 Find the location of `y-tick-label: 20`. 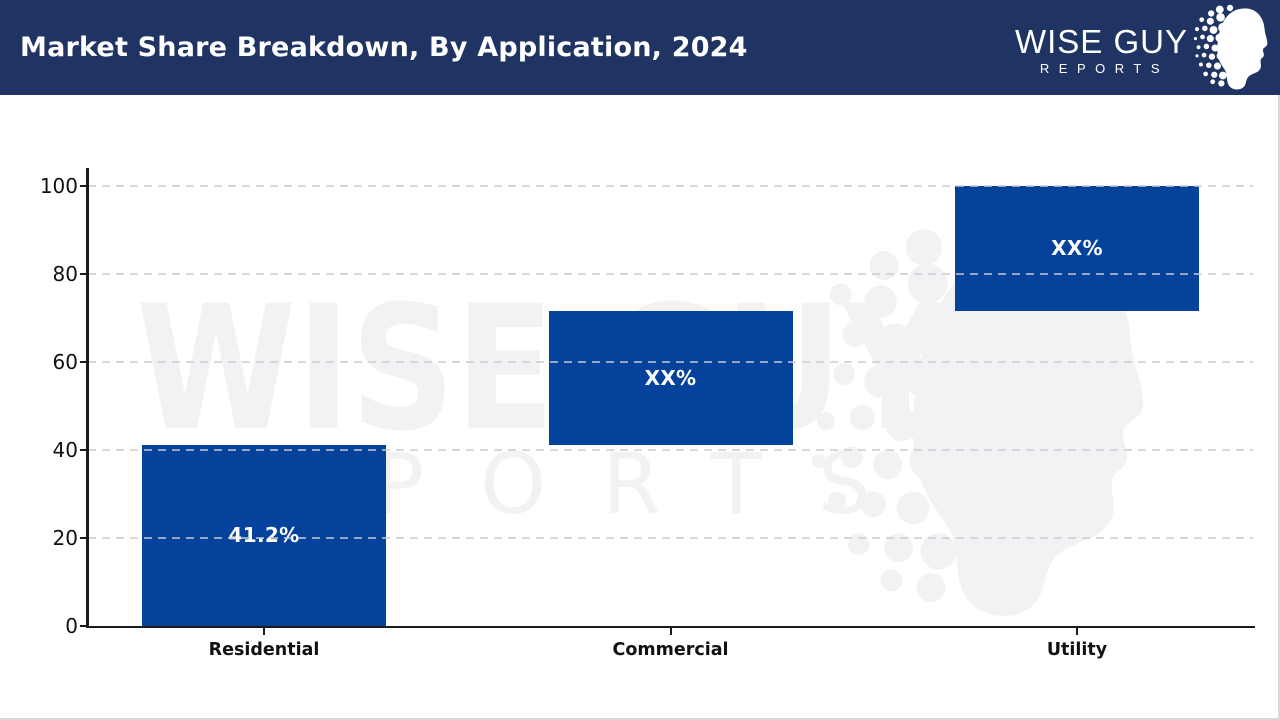

y-tick-label: 20 is located at coordinates (65, 538).